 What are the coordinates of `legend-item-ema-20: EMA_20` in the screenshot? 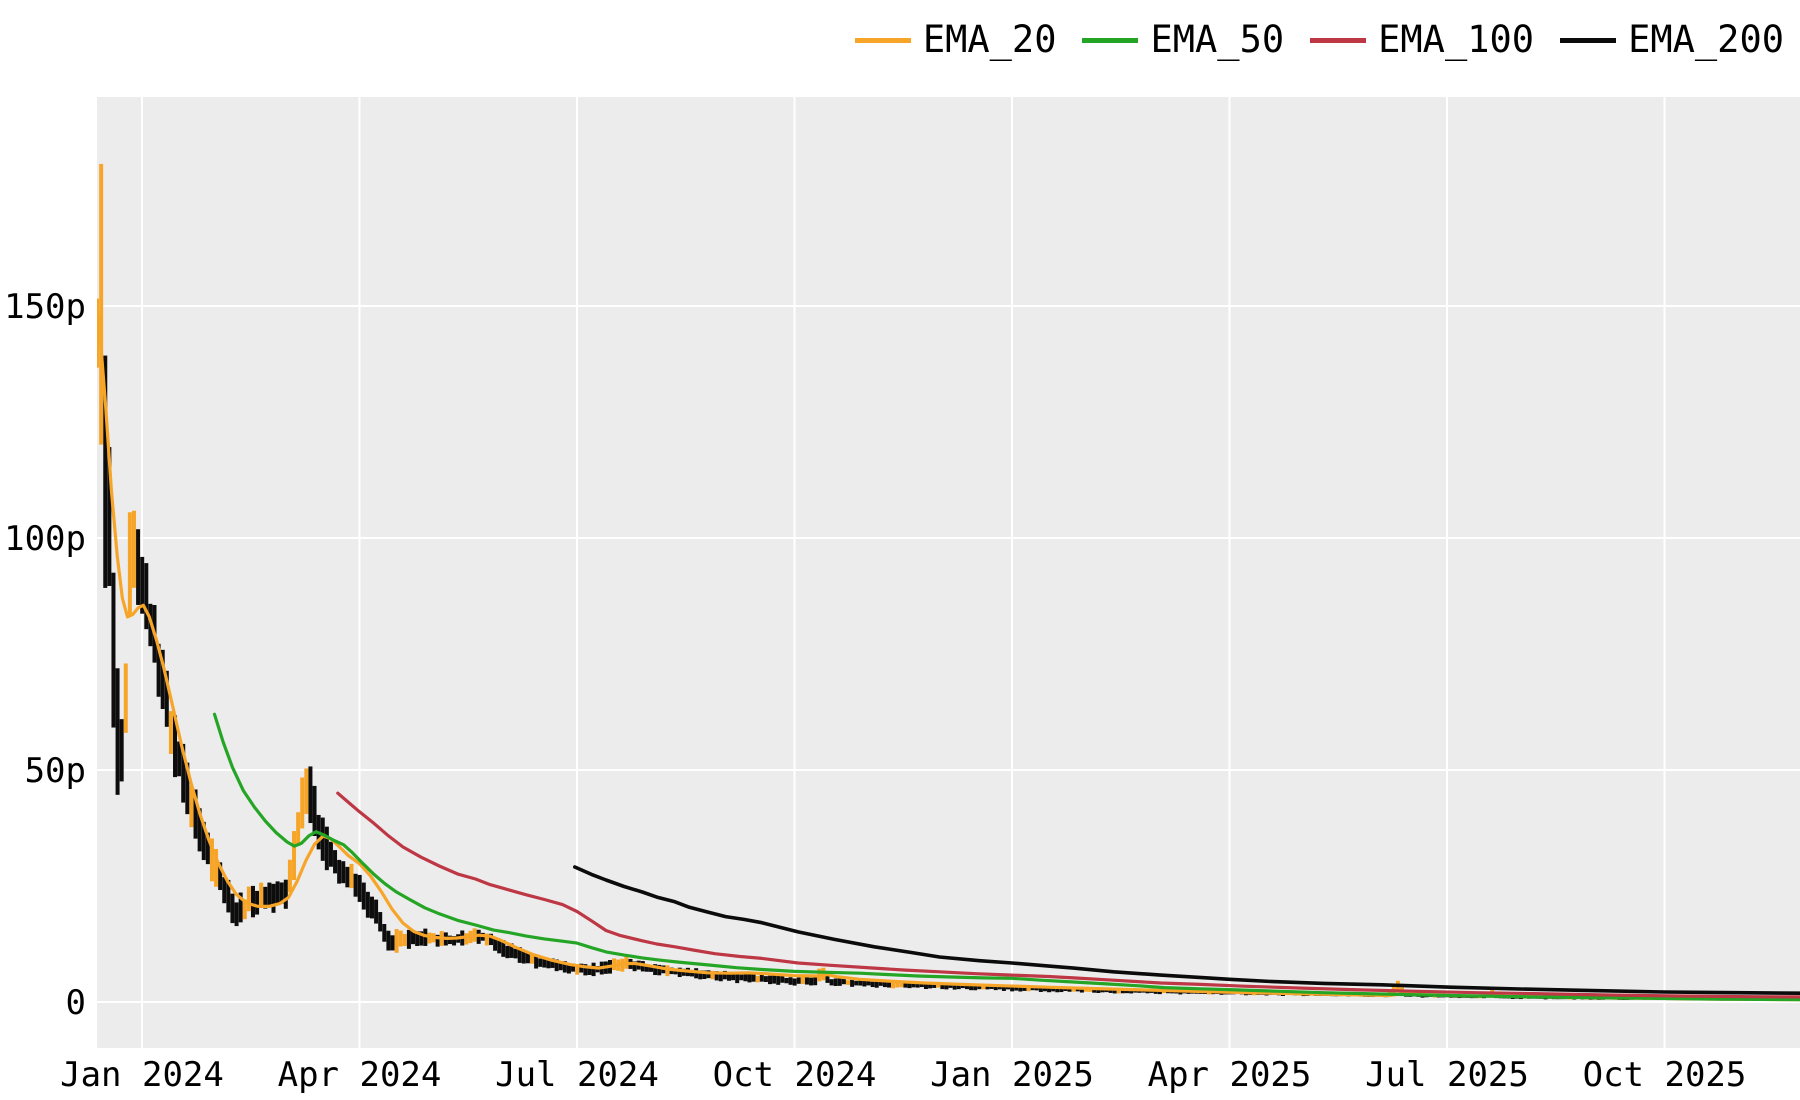 It's located at (955, 40).